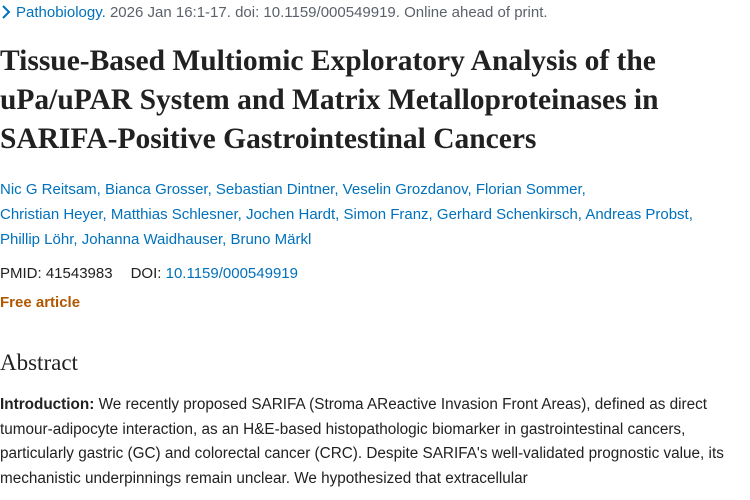 This screenshot has width=750, height=500. I want to click on doi-link: 10.1159/000549919, so click(231, 273).